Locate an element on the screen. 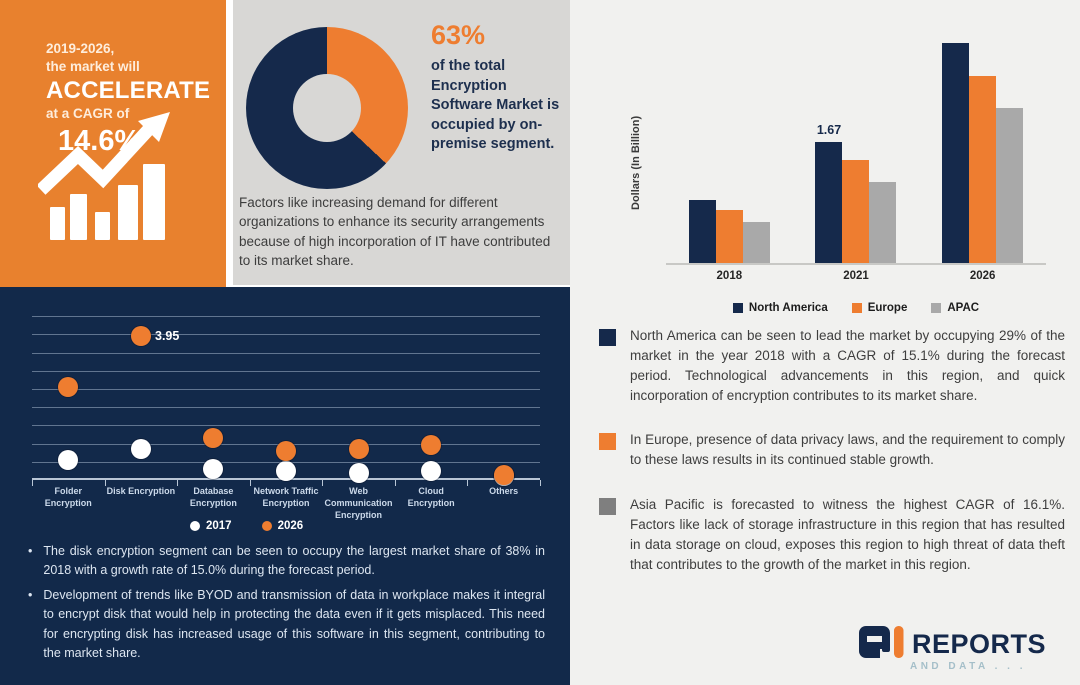  legend-item: APAC is located at coordinates (955, 308).